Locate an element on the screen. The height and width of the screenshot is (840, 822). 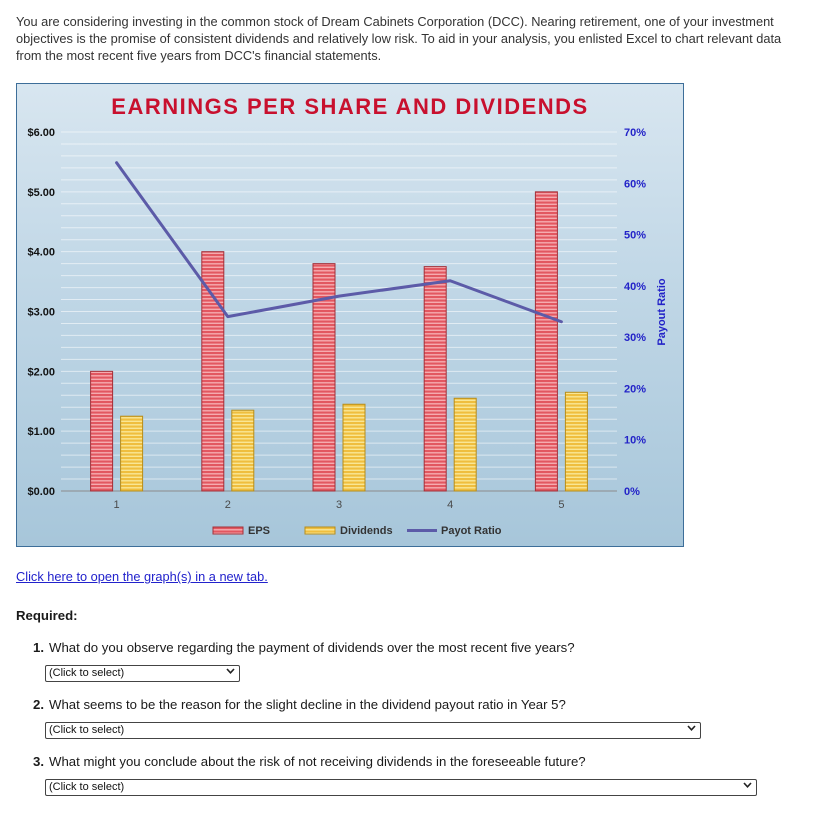
question-3-number: 3. is located at coordinates (38, 762).